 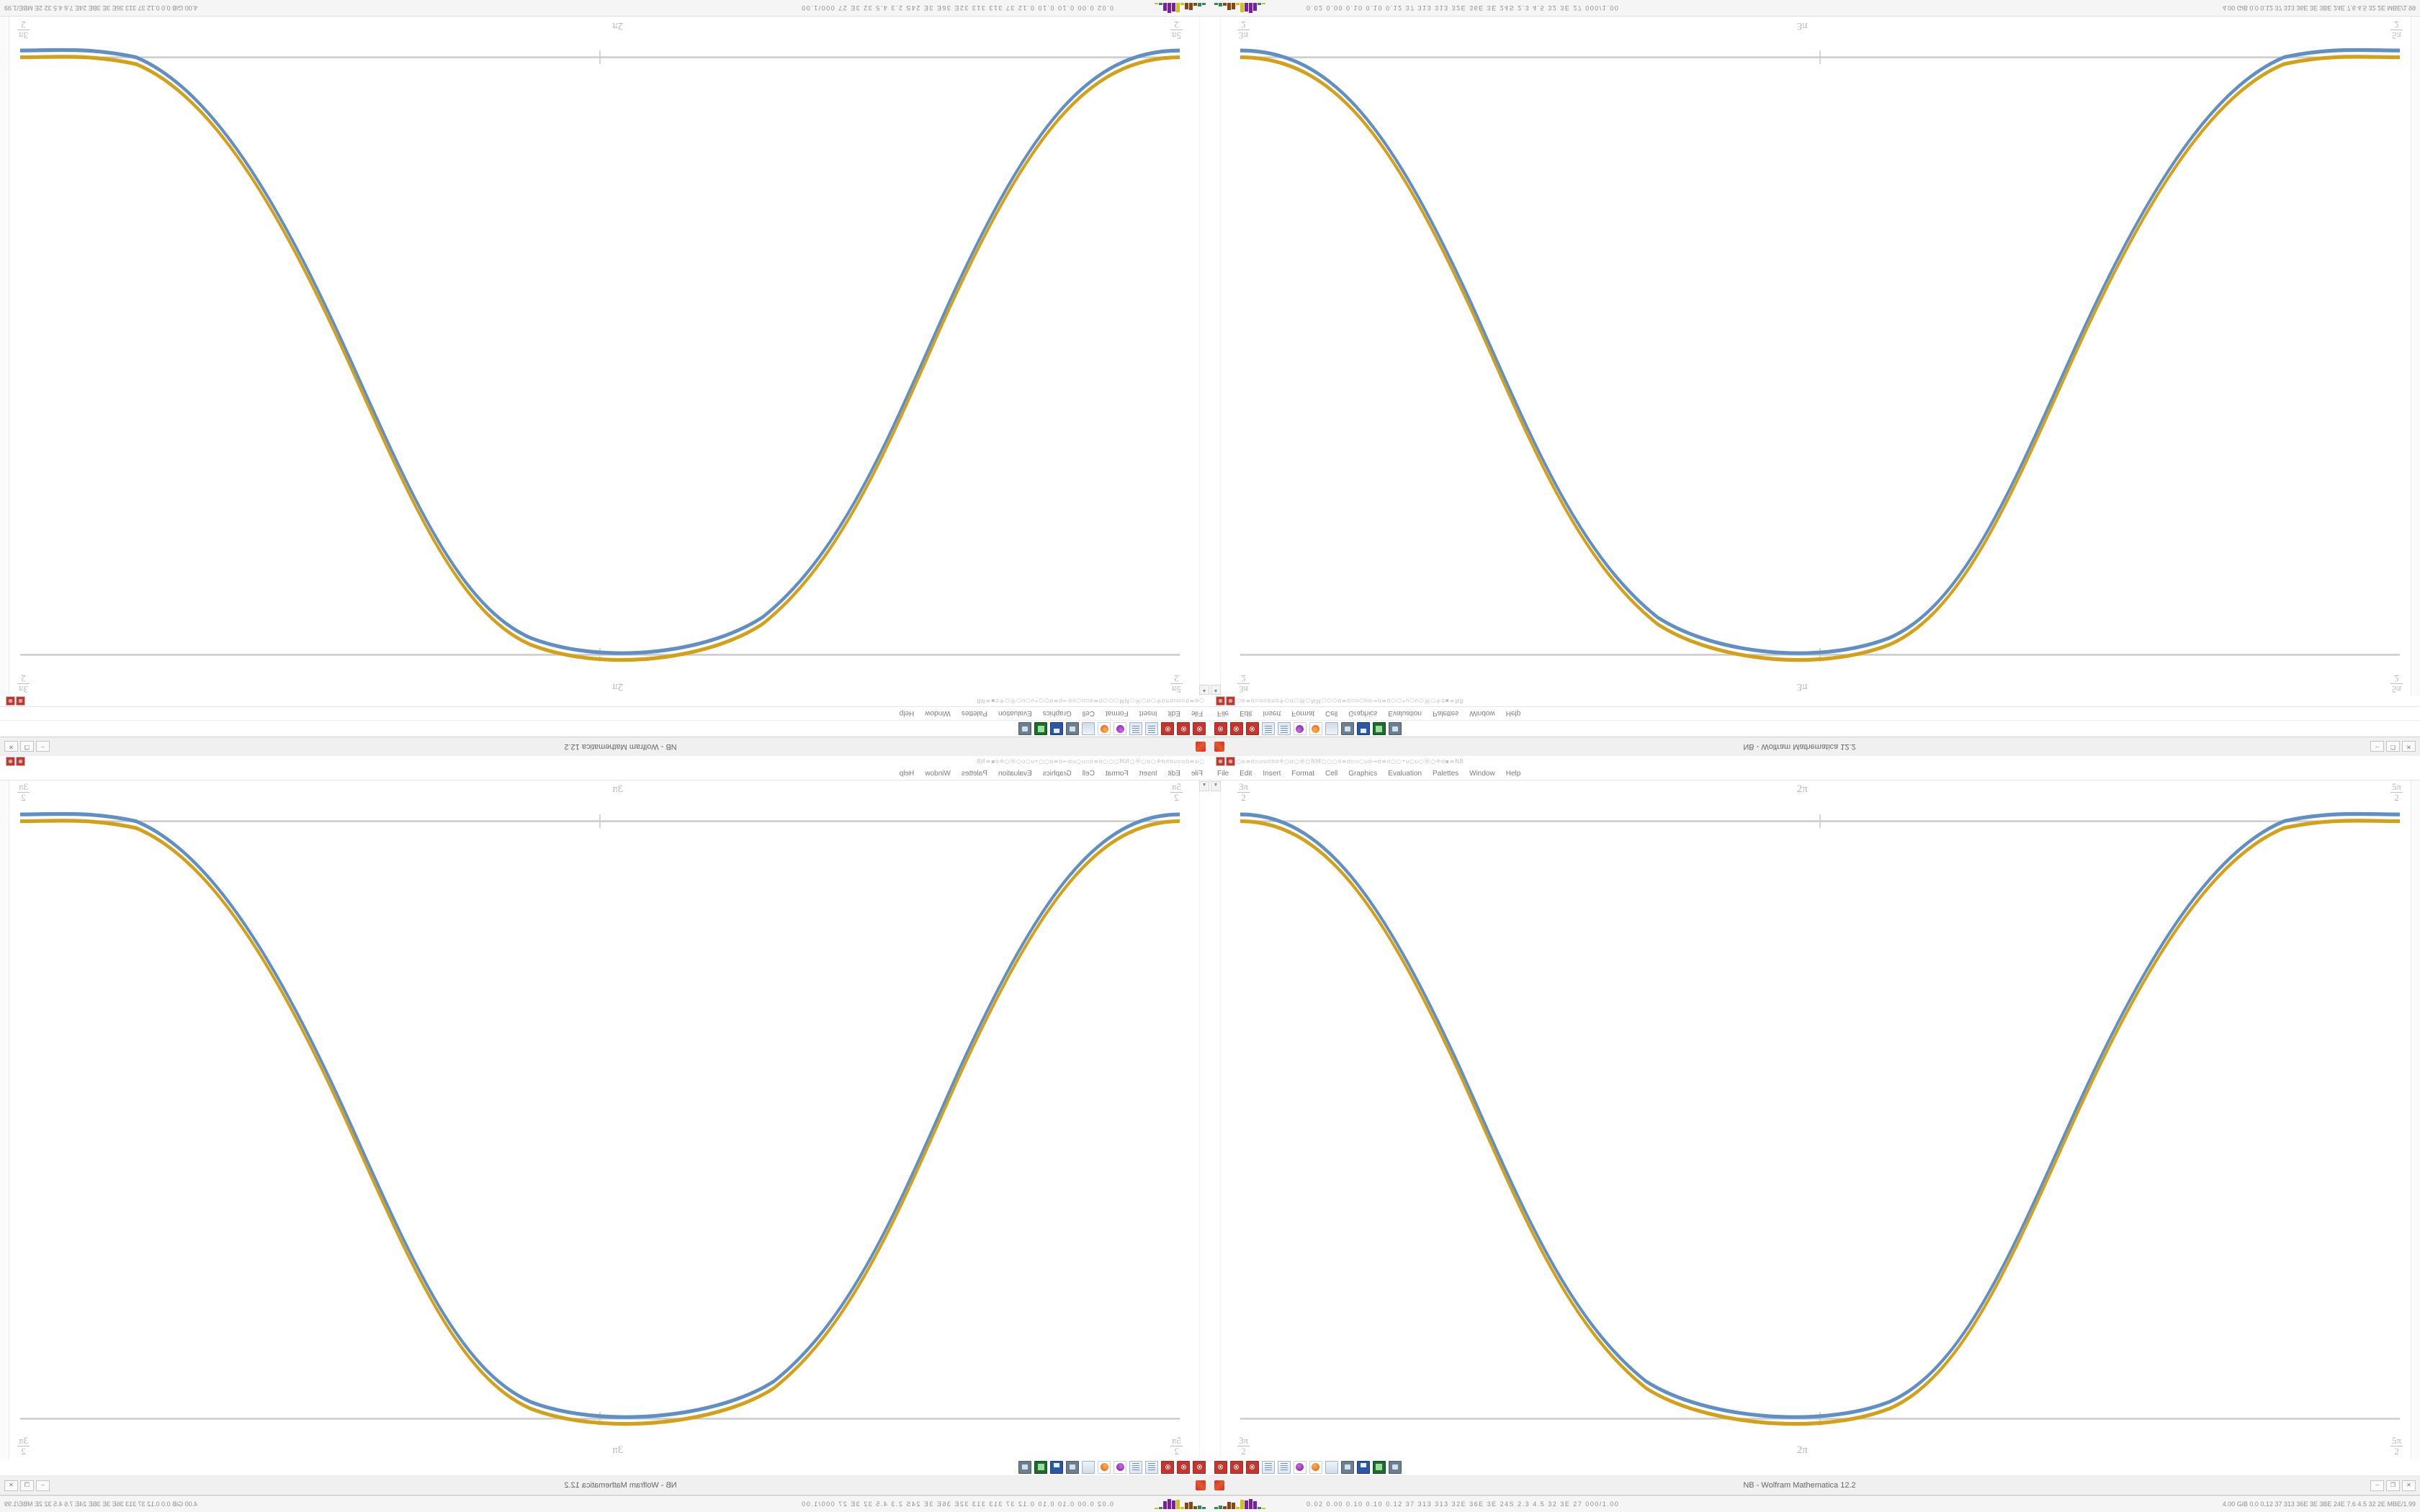 What do you see at coordinates (1216, 690) in the screenshot?
I see `scroll-up-arrow: ▲` at bounding box center [1216, 690].